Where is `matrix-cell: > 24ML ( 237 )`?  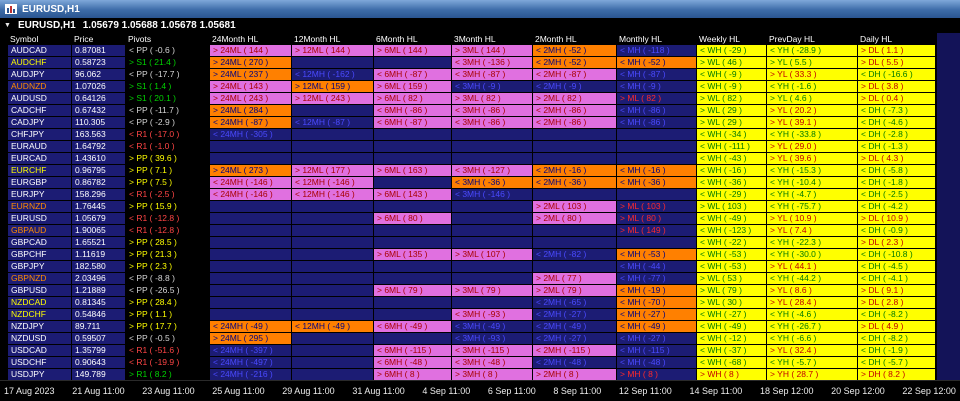 matrix-cell: > 24ML ( 237 ) is located at coordinates (251, 75).